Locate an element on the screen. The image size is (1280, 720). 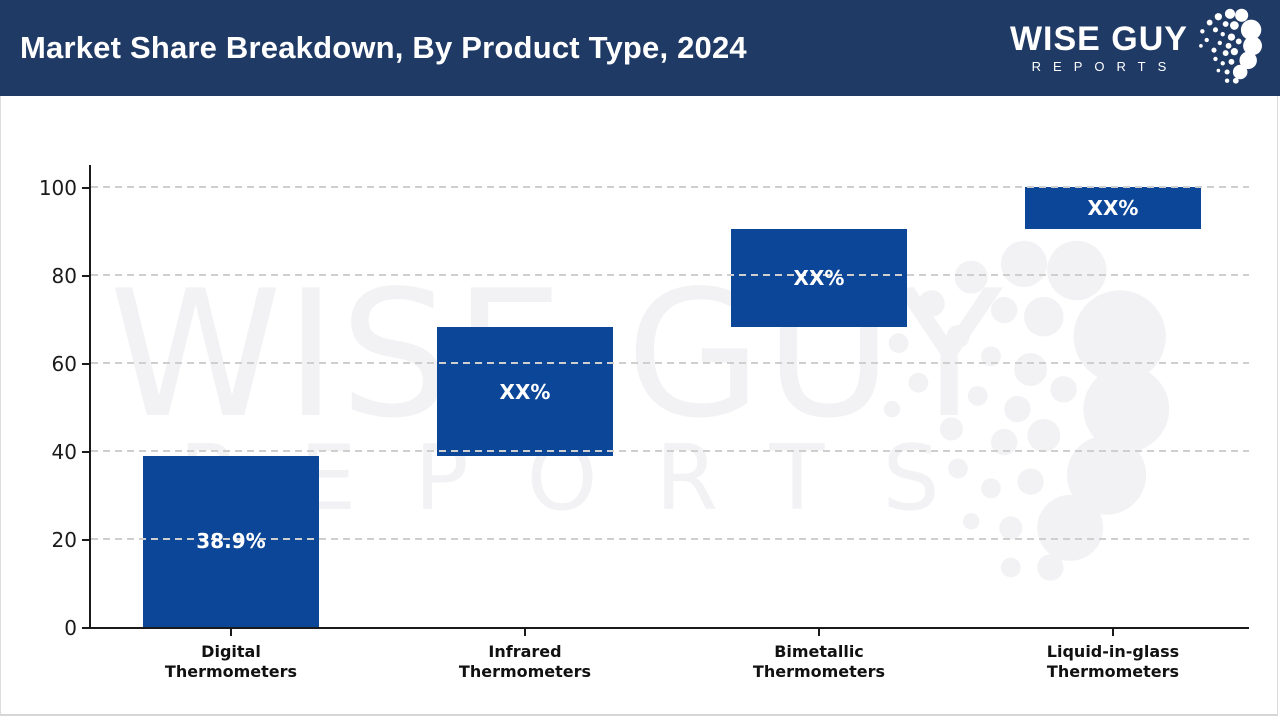
bar-digital-thermometers is located at coordinates (231, 541).